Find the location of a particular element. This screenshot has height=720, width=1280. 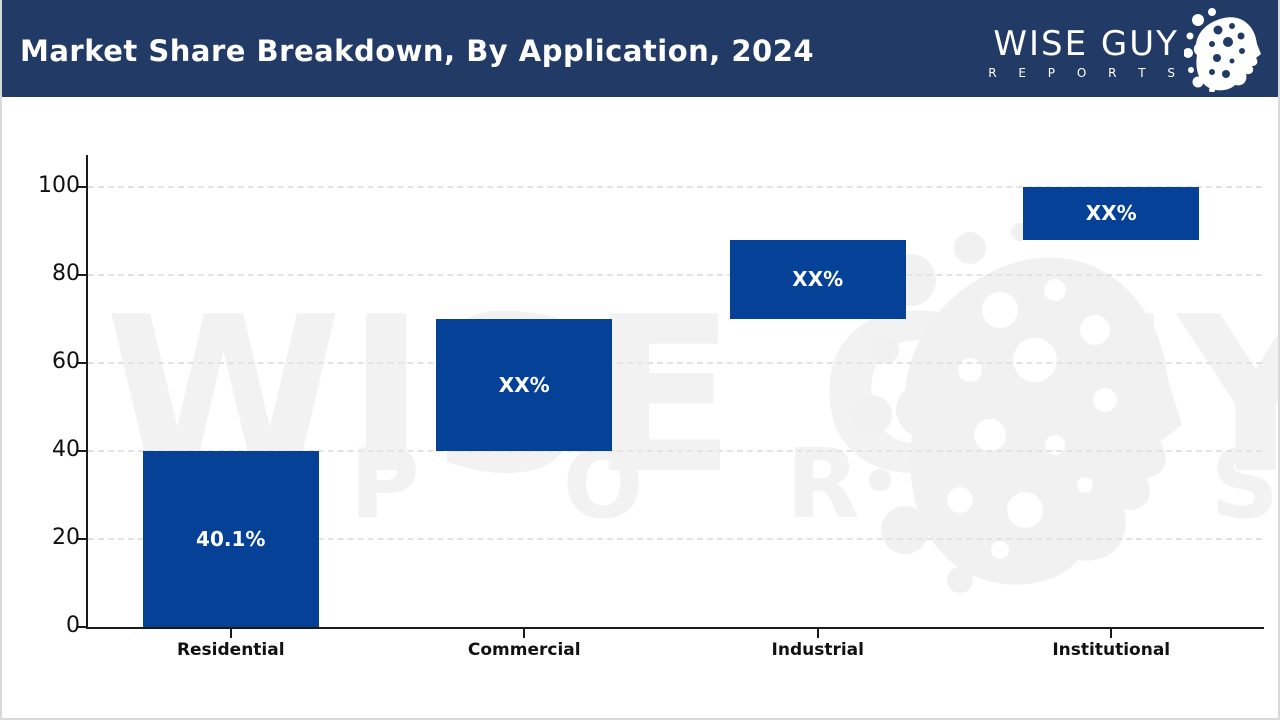

brand-subtitle: R E P O R T S is located at coordinates (1086, 73).